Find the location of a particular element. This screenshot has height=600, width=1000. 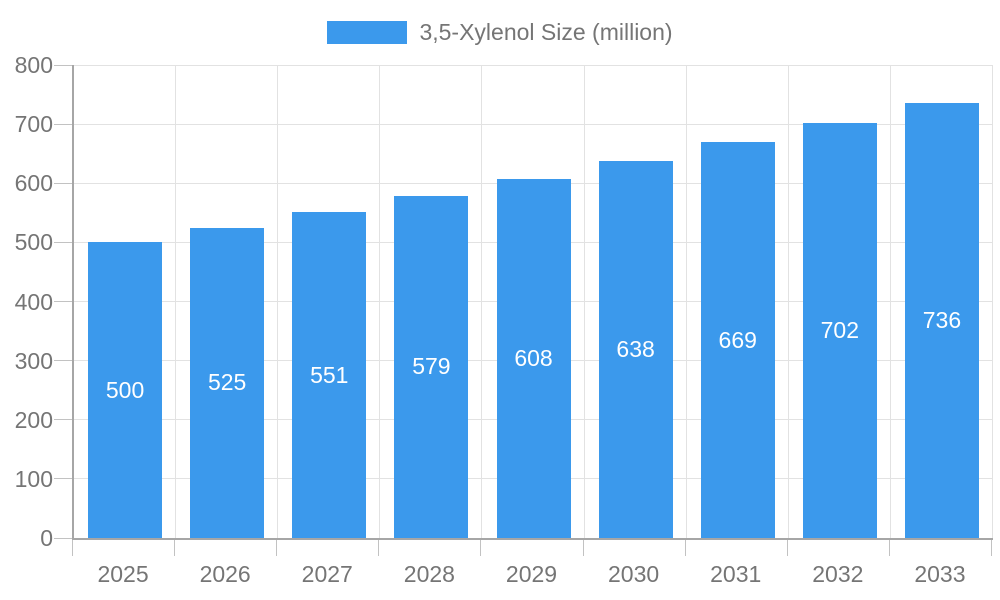

bar-value-label: 638 is located at coordinates (635, 348).